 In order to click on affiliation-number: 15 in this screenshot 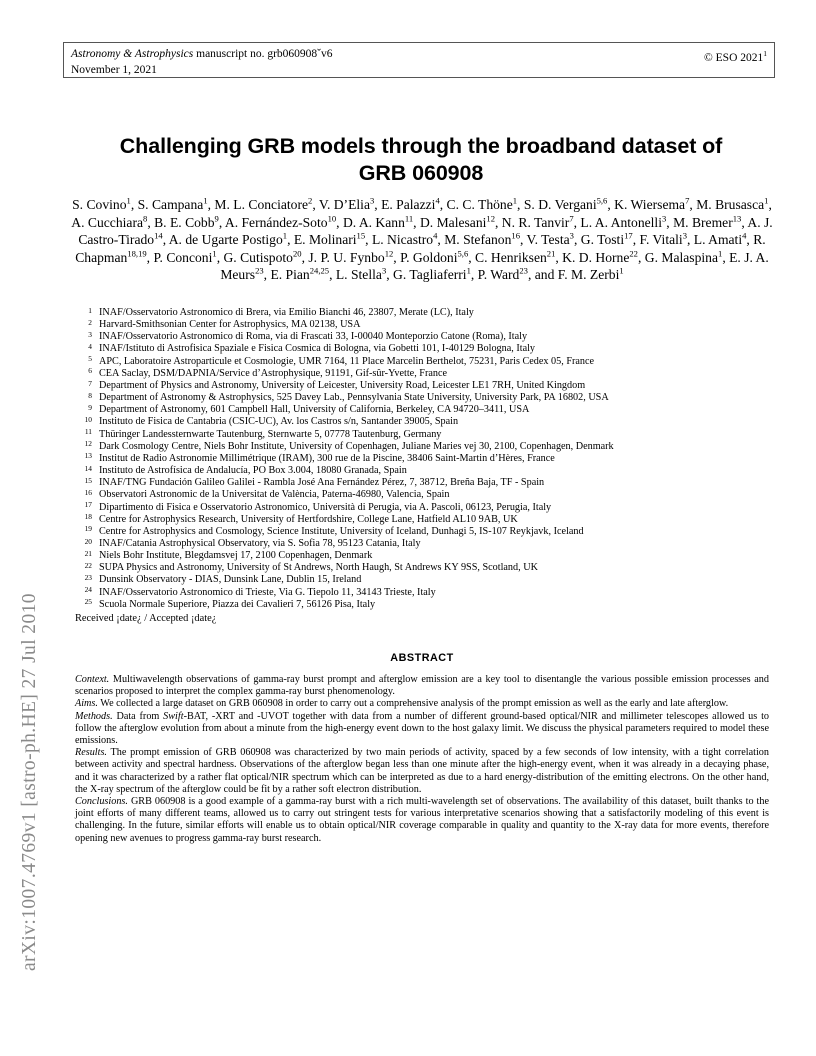, I will do `click(88, 480)`.